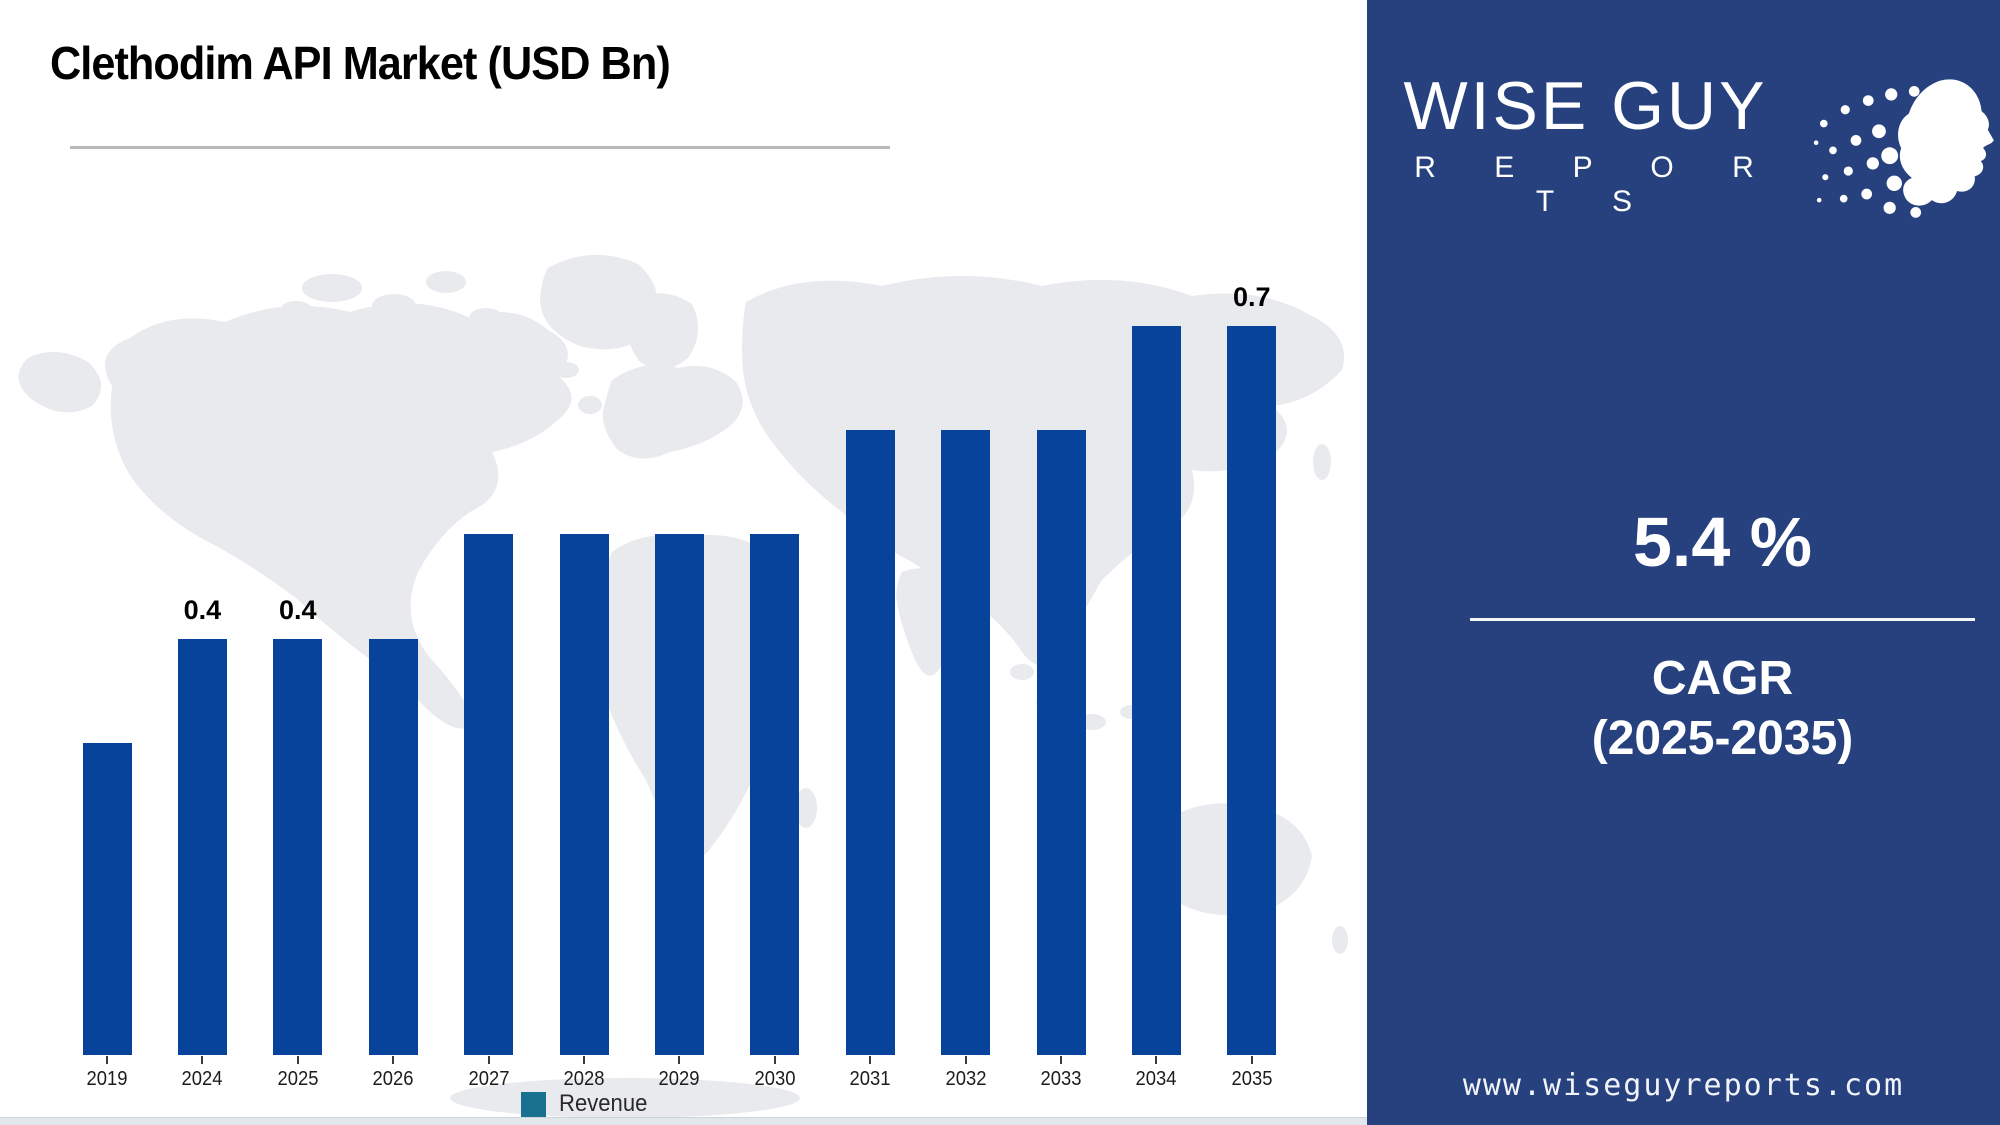 This screenshot has height=1125, width=2000. What do you see at coordinates (1722, 634) in the screenshot?
I see `cagr-block: 5.4 % CAGR (2025-2035)` at bounding box center [1722, 634].